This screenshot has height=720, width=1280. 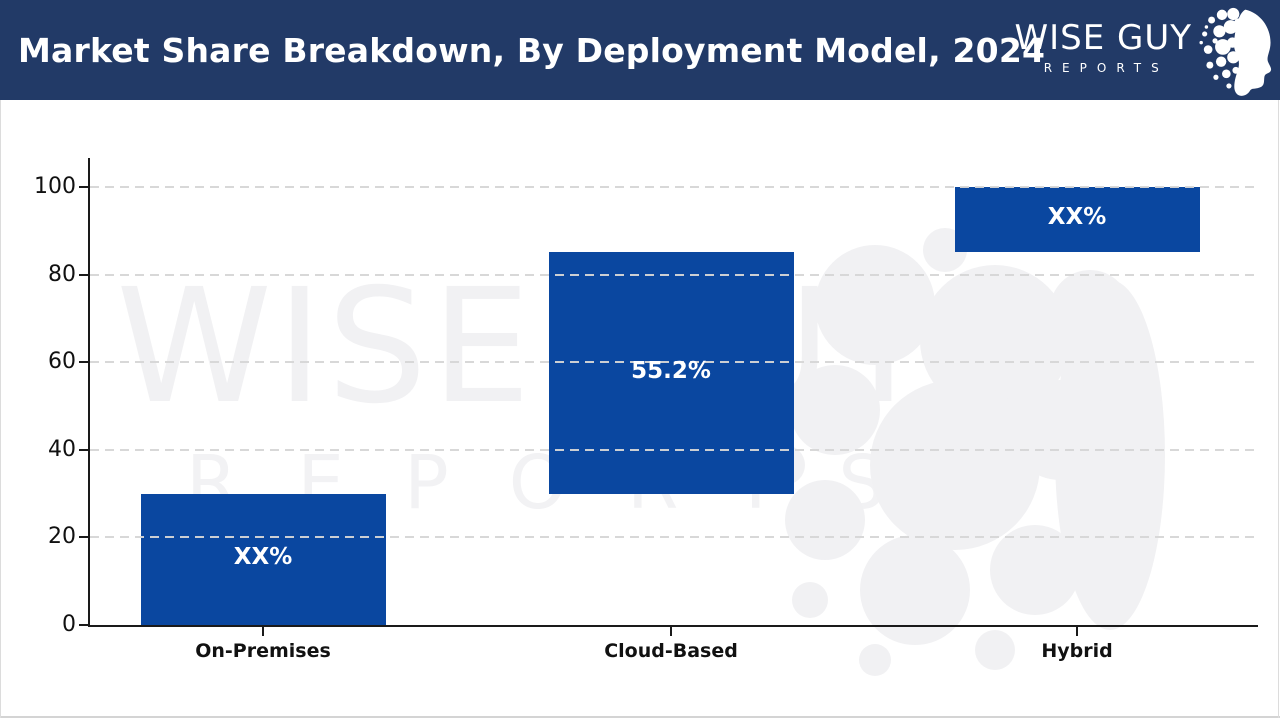 I want to click on bottom-border, so click(x=640, y=717).